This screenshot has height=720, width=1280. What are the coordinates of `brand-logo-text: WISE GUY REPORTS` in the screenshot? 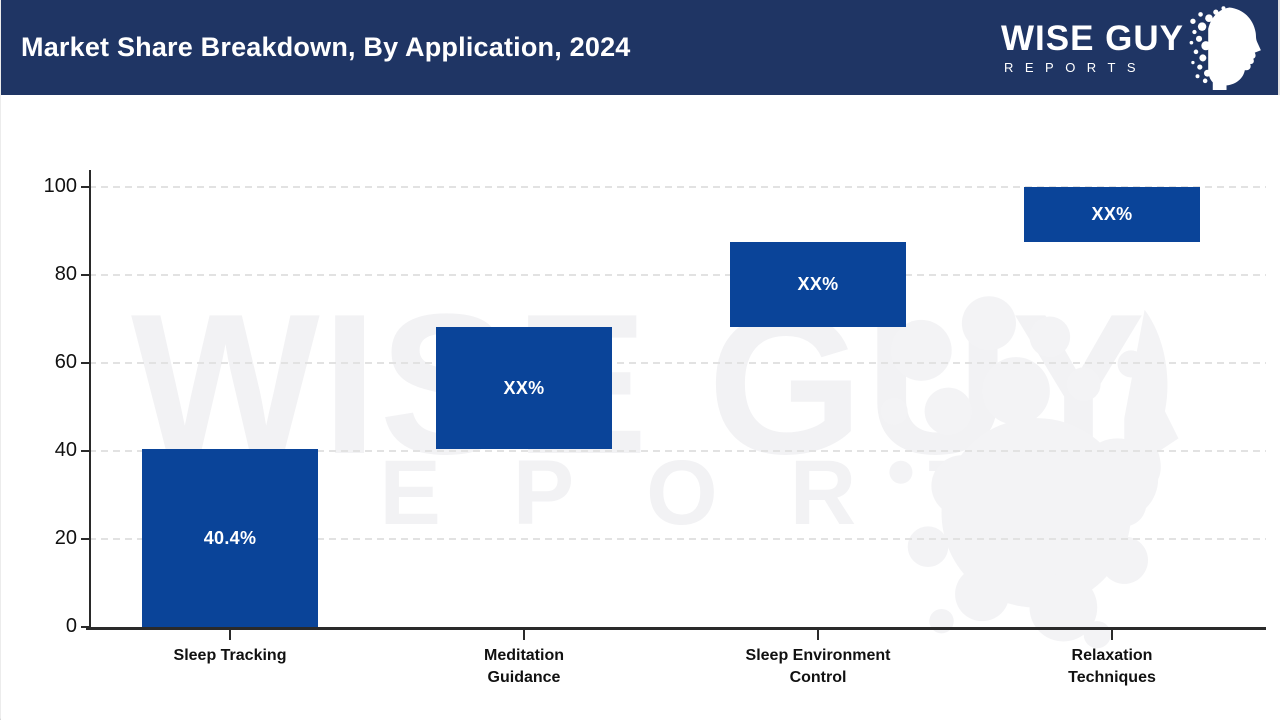 It's located at (1092, 47).